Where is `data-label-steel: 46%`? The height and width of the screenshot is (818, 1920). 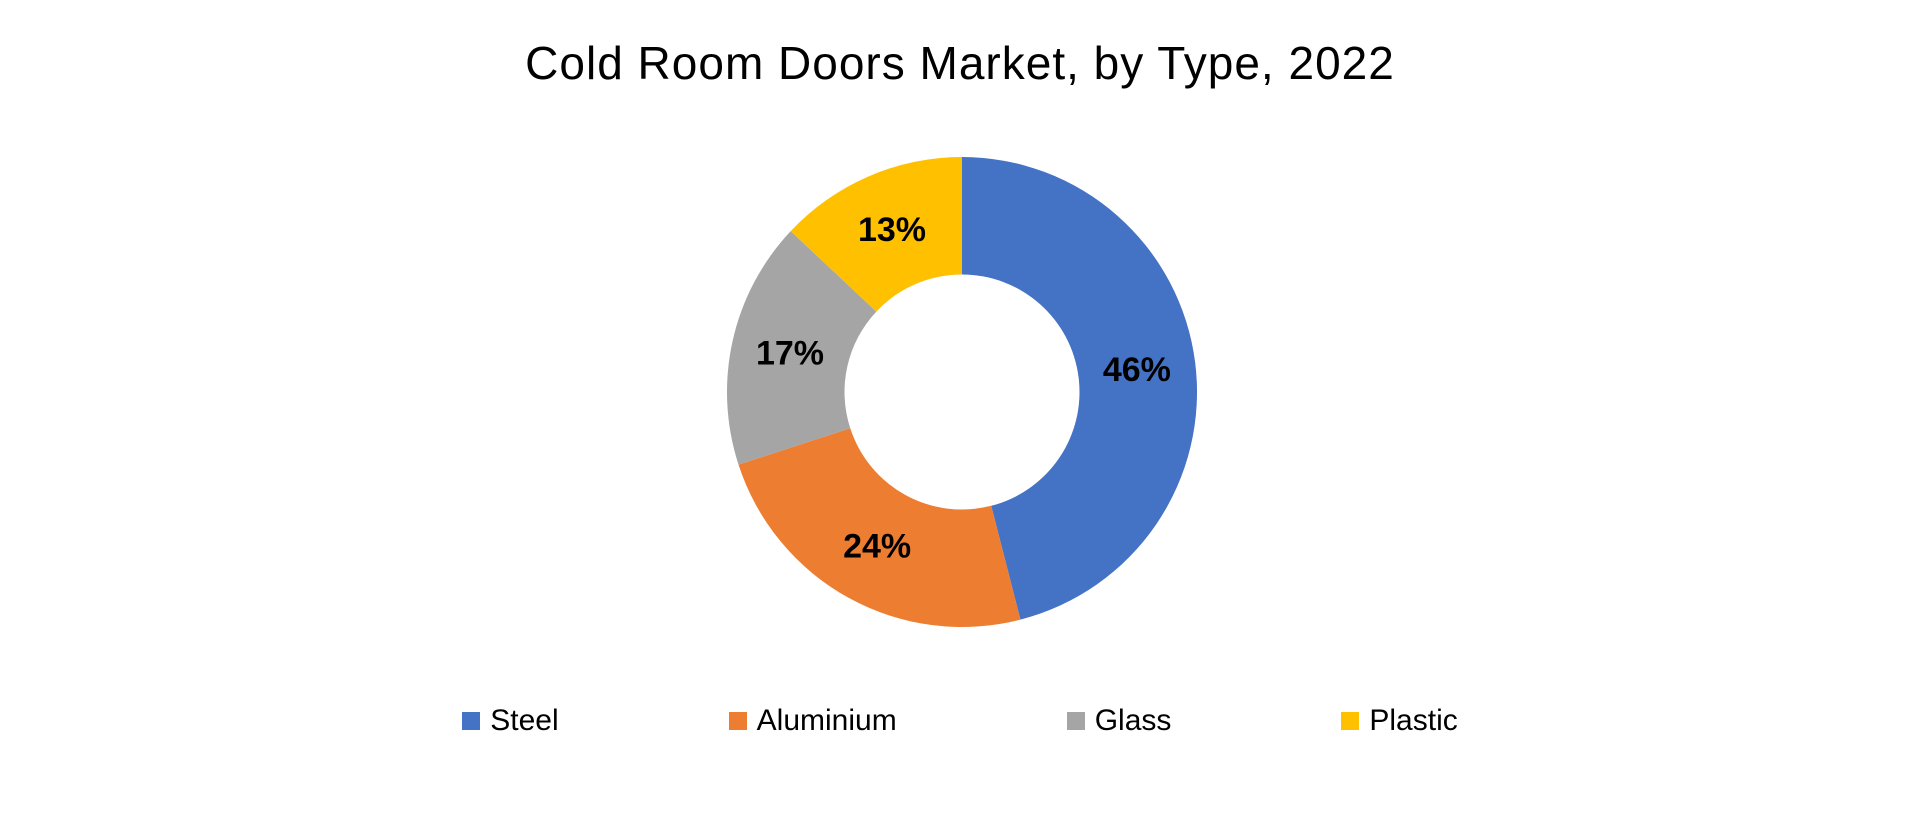
data-label-steel: 46% is located at coordinates (1137, 370).